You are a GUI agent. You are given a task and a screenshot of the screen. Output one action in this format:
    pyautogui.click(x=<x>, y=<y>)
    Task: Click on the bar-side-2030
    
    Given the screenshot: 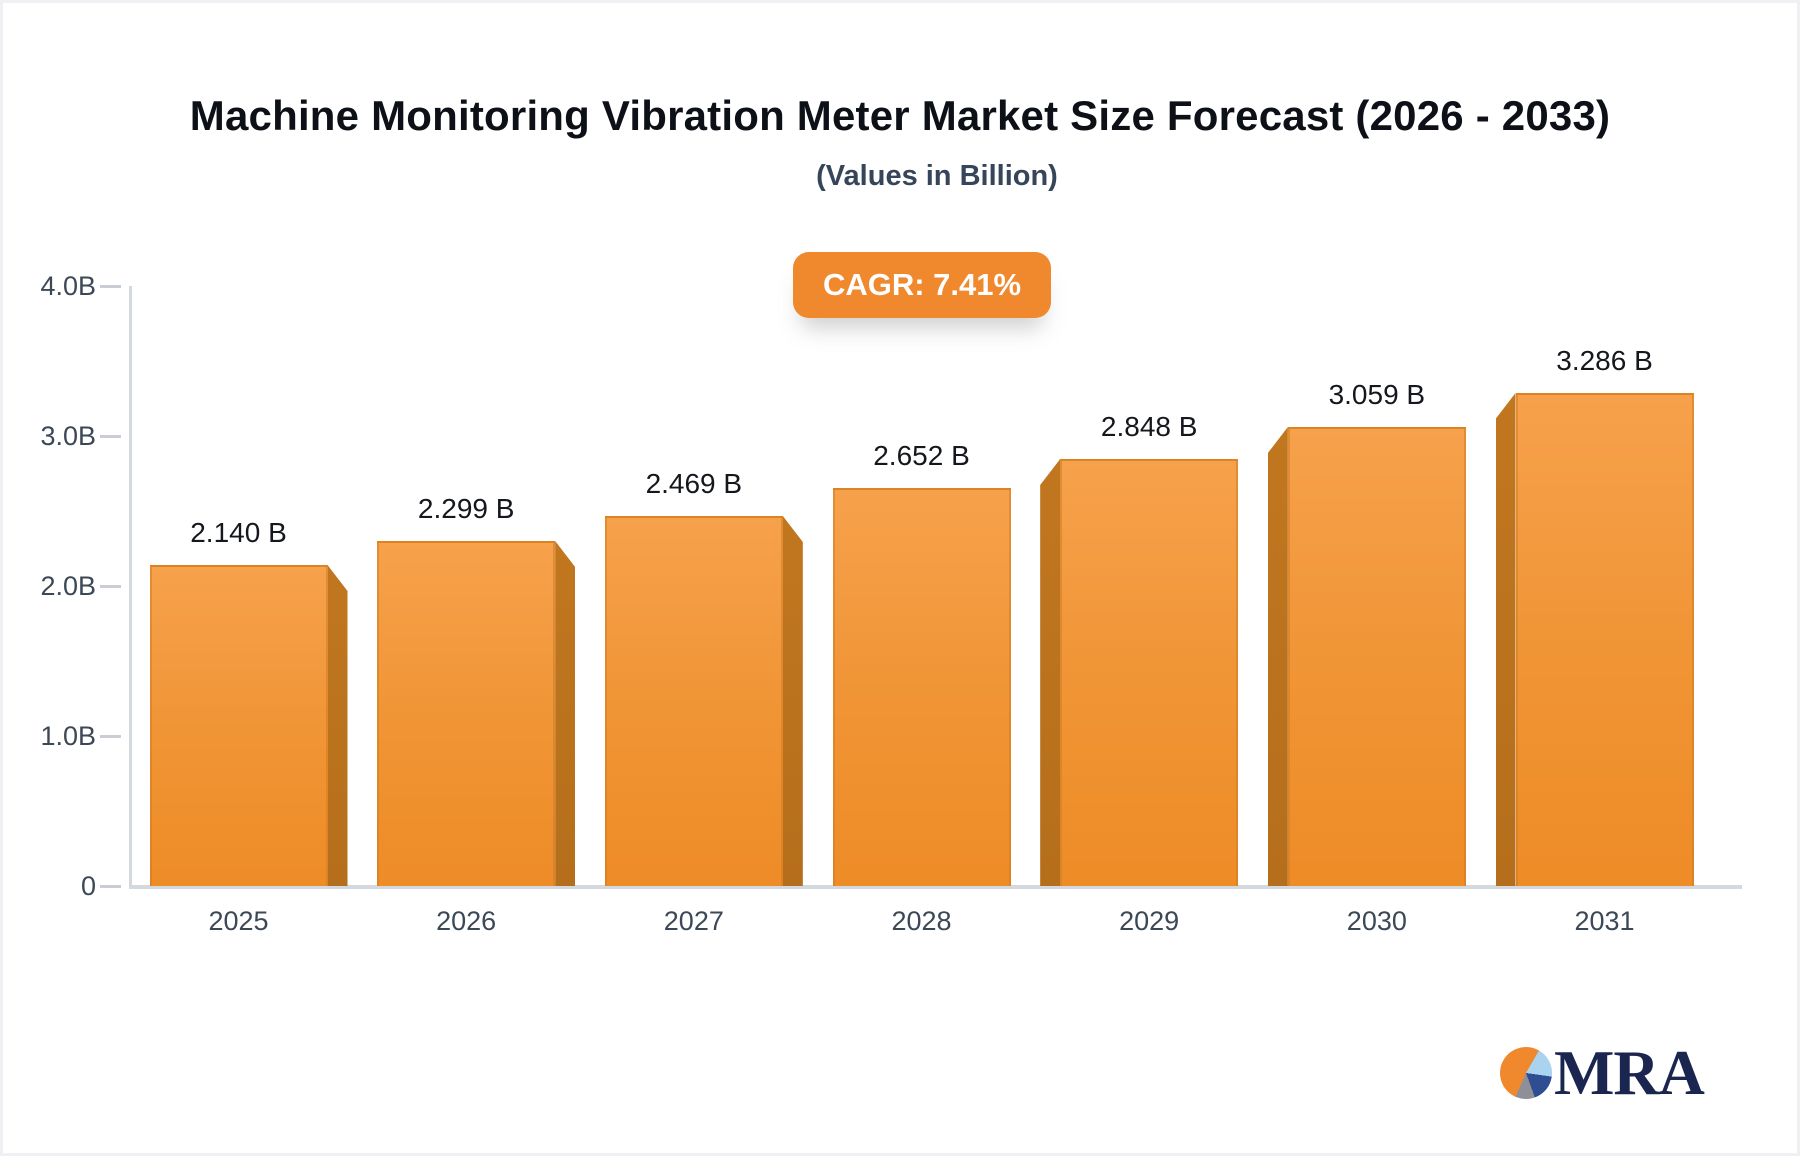 What is the action you would take?
    pyautogui.click(x=1277, y=656)
    